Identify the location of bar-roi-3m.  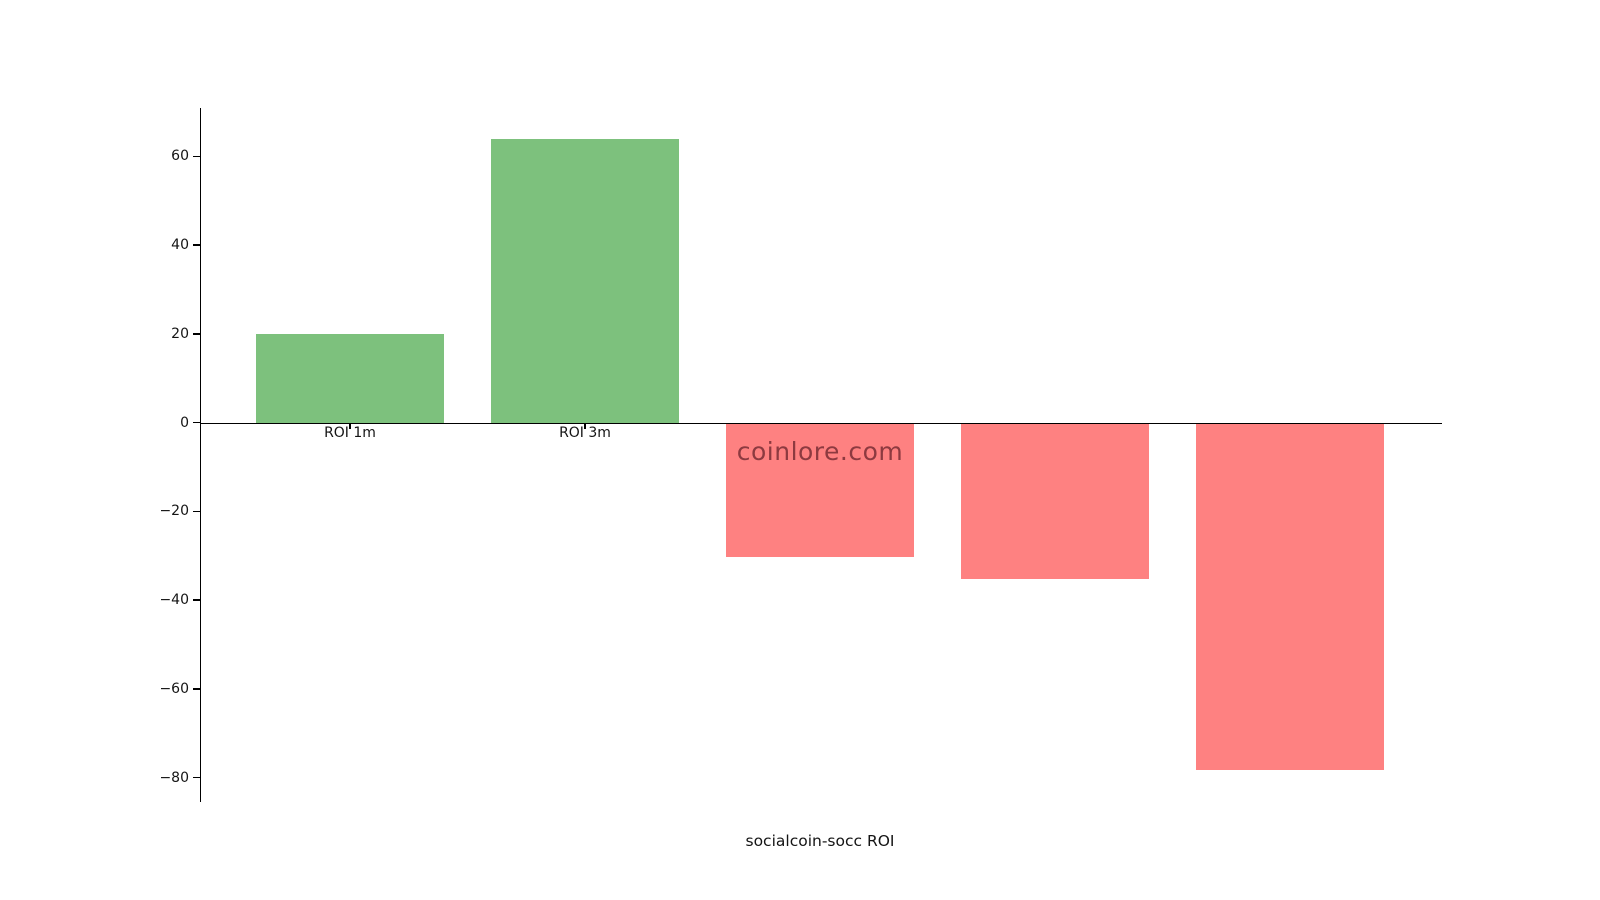
(585, 280).